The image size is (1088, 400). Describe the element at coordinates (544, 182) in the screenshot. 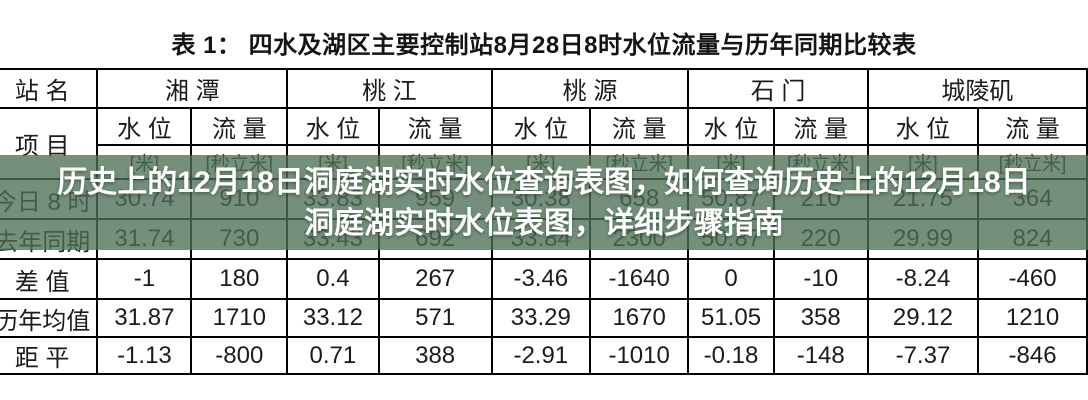

I see `overlay-title-line1: 历史上的12月18日洞庭湖实时水位查询表图，如何查询历史上的12月18日` at that location.